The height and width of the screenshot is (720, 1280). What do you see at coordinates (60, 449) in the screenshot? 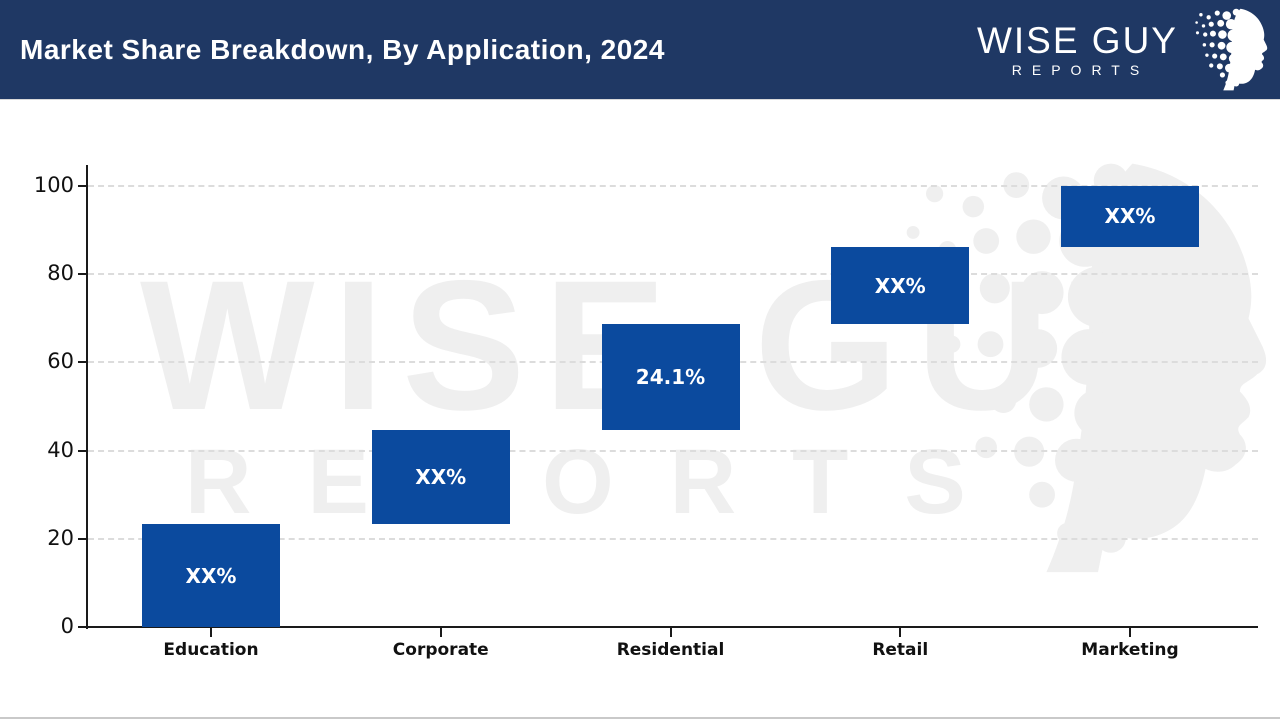
I see `y-tick-label-40: 40` at bounding box center [60, 449].